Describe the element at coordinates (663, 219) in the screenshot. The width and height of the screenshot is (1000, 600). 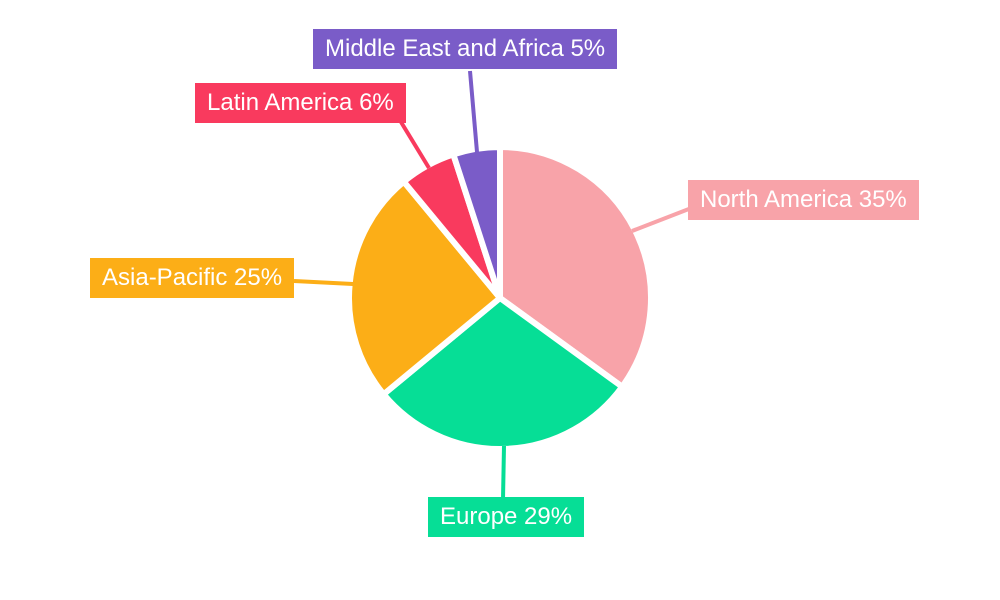
I see `leader-line-north-america` at that location.